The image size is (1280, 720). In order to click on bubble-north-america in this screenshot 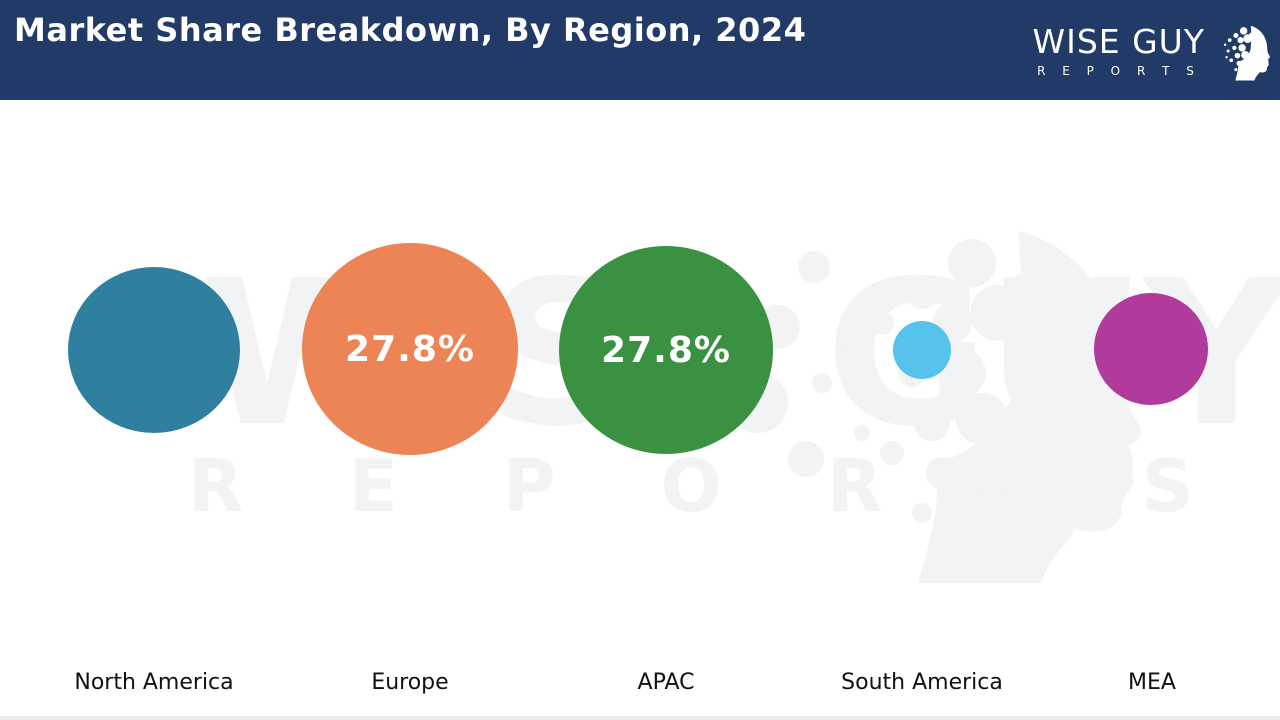, I will do `click(154, 350)`.